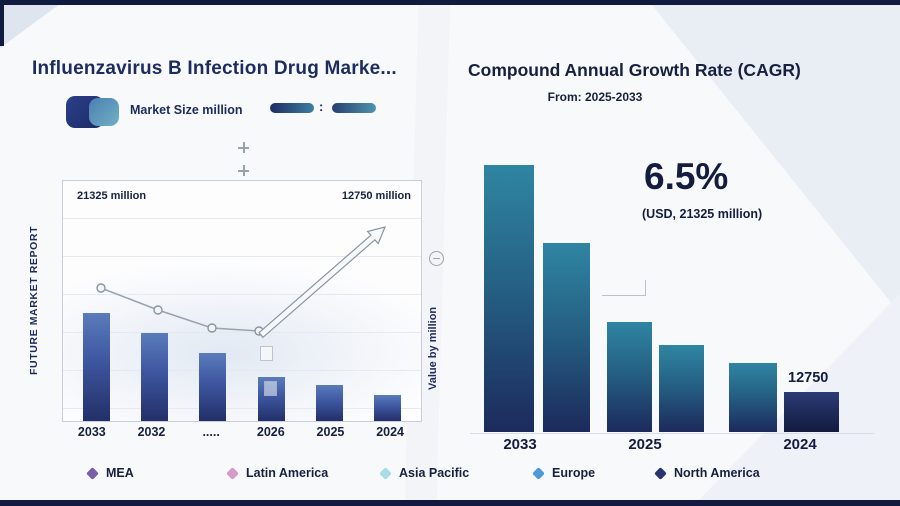  I want to click on bottom-accent-strip, so click(450, 503).